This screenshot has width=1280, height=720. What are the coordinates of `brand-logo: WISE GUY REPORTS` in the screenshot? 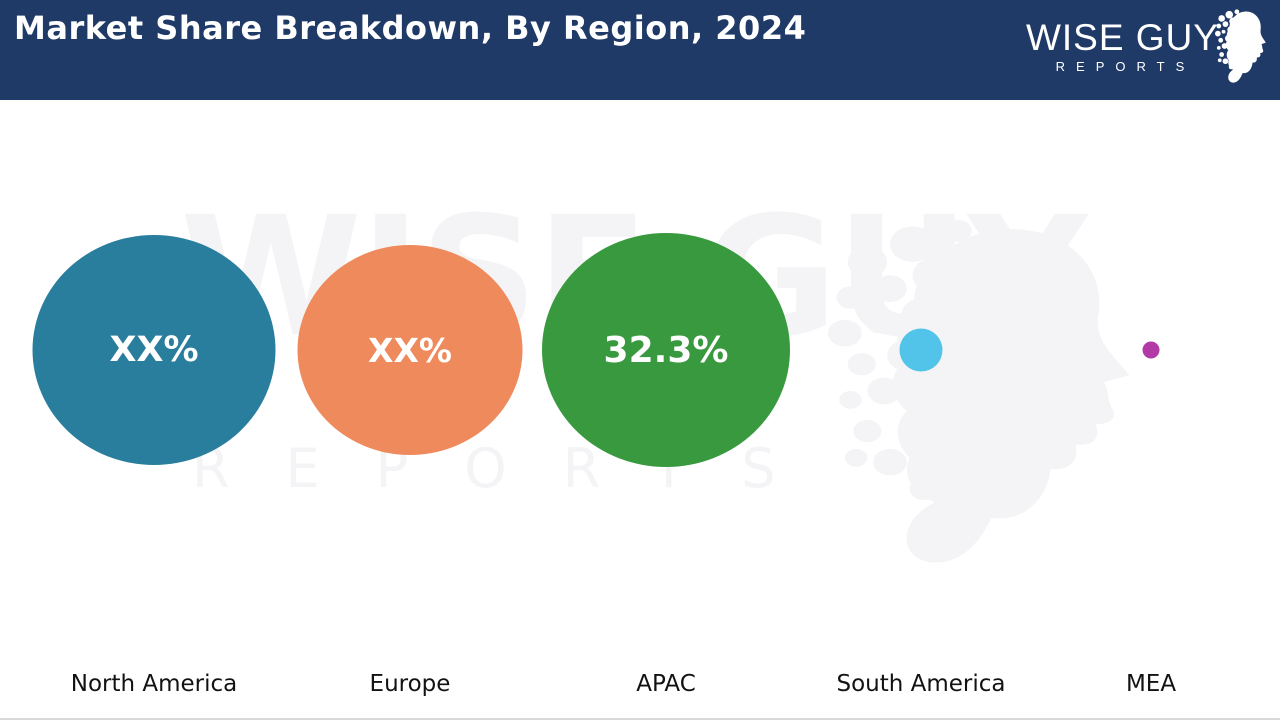 It's located at (1149, 46).